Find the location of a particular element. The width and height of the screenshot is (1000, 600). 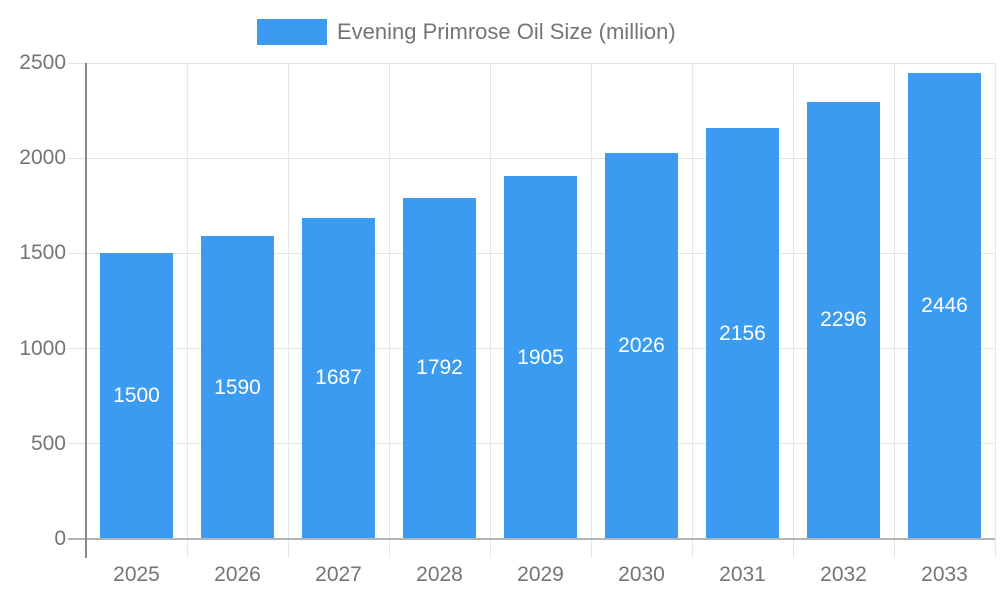

y-axis-label: 2000 is located at coordinates (42, 158).